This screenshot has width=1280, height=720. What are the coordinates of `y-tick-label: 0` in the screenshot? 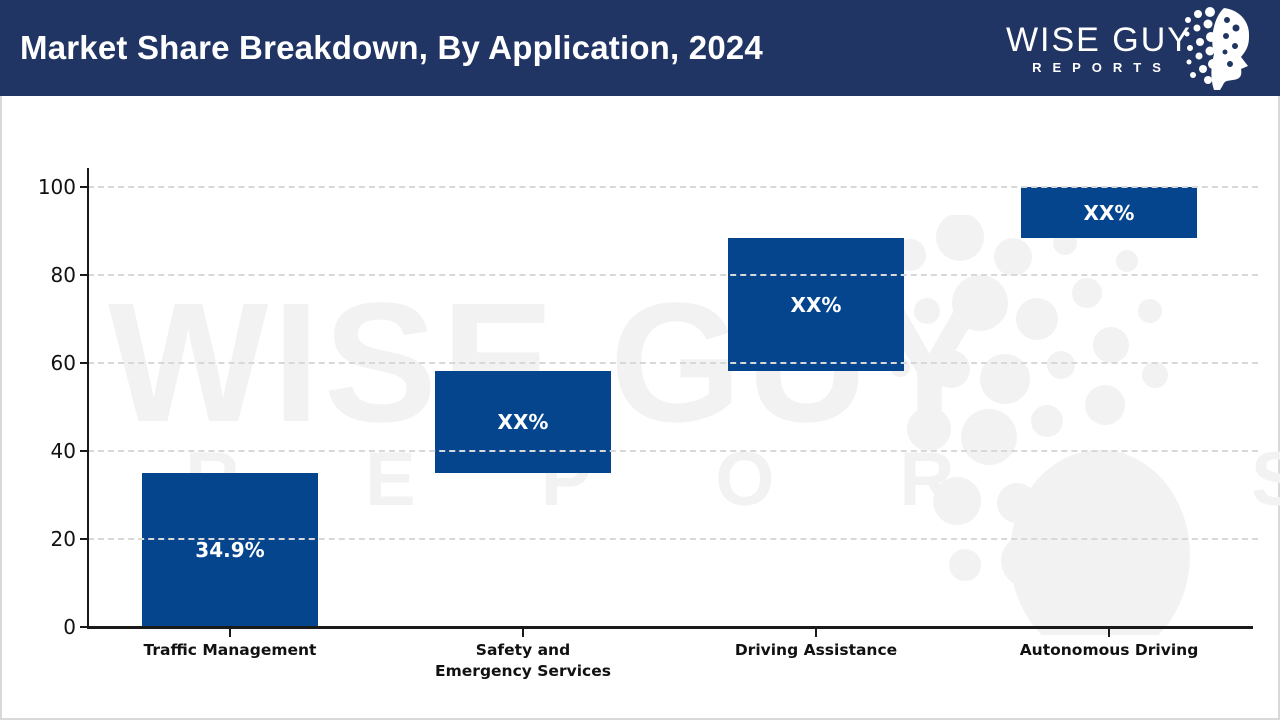 It's located at (69, 627).